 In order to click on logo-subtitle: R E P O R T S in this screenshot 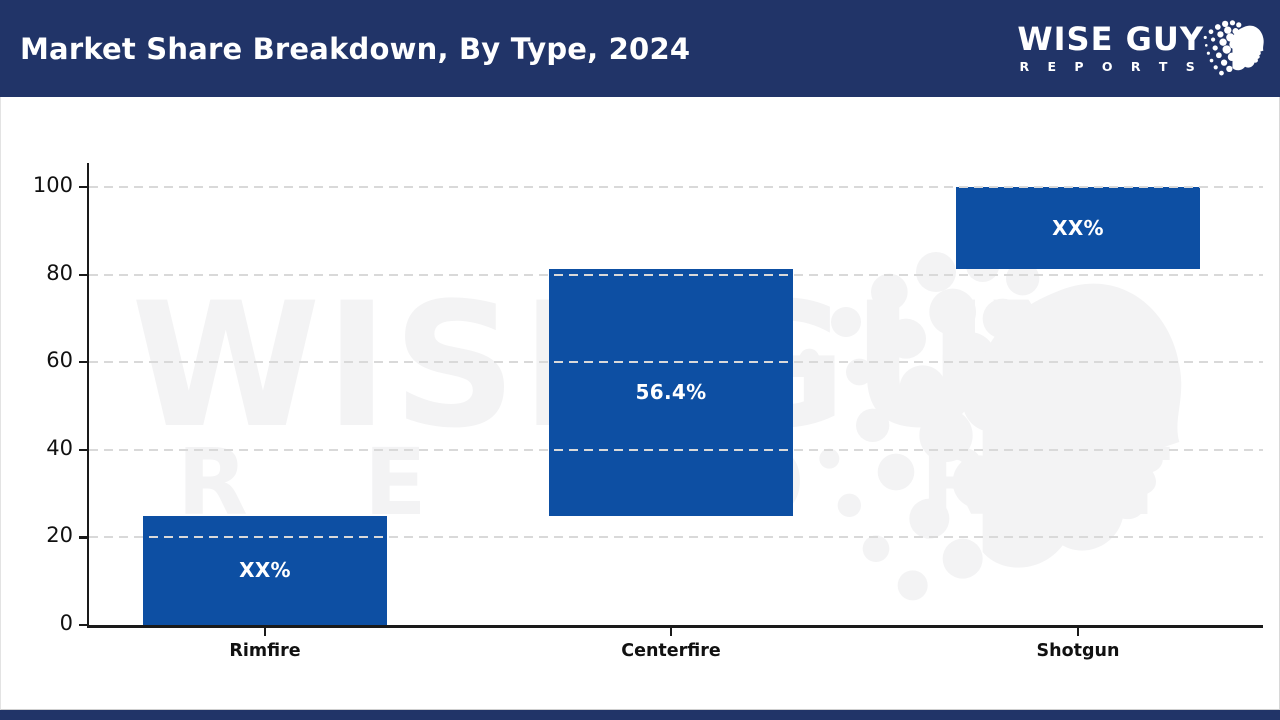, I will do `click(1110, 66)`.